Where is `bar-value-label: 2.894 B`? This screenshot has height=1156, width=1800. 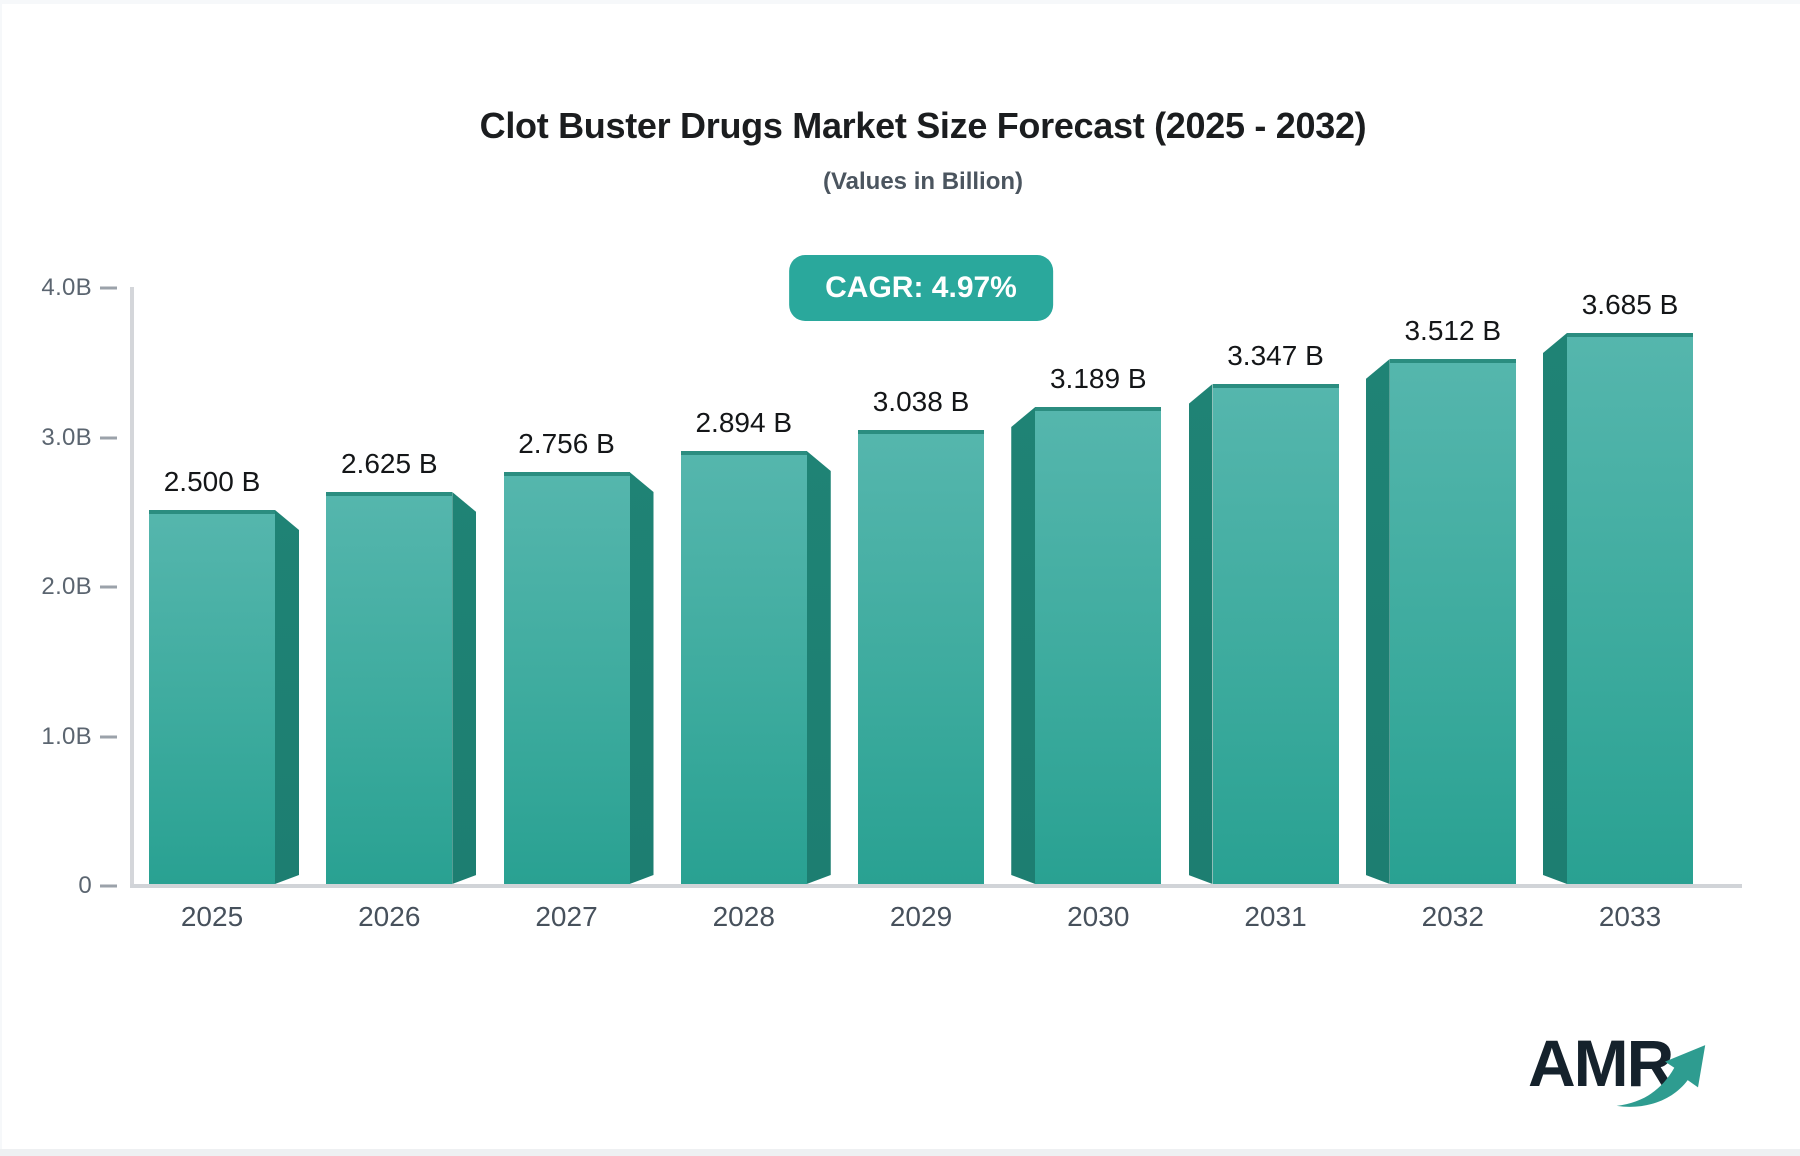
bar-value-label: 2.894 B is located at coordinates (744, 422).